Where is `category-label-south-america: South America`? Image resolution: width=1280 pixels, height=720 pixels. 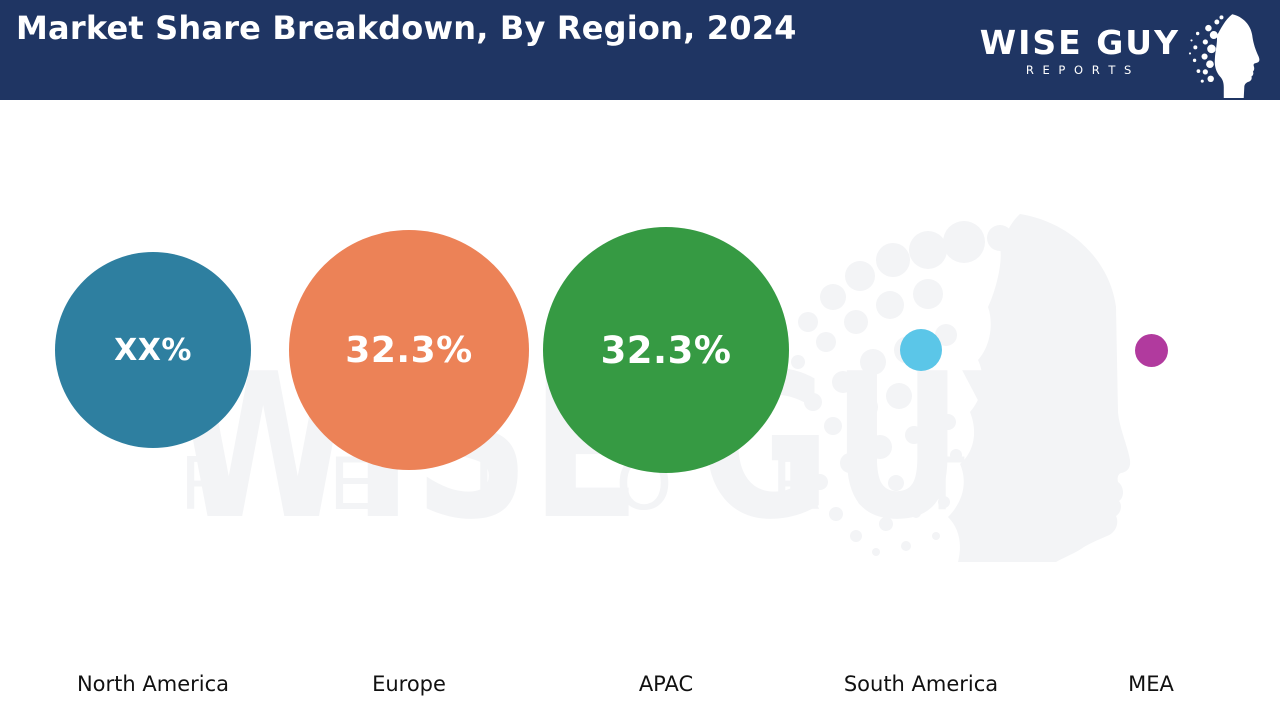
category-label-south-america: South America is located at coordinates (921, 684).